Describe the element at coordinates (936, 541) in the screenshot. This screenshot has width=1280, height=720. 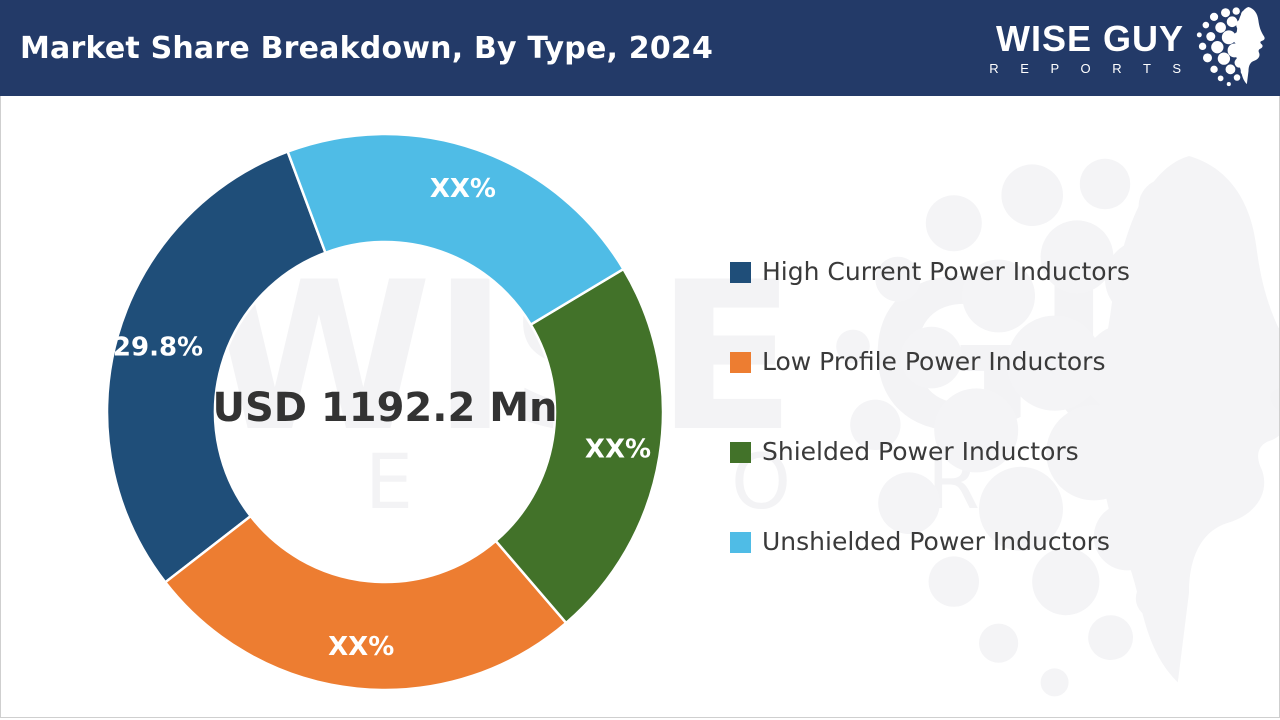
I see `legend-label-unshielded-power-inductors: Unshielded Power Inductors` at that location.